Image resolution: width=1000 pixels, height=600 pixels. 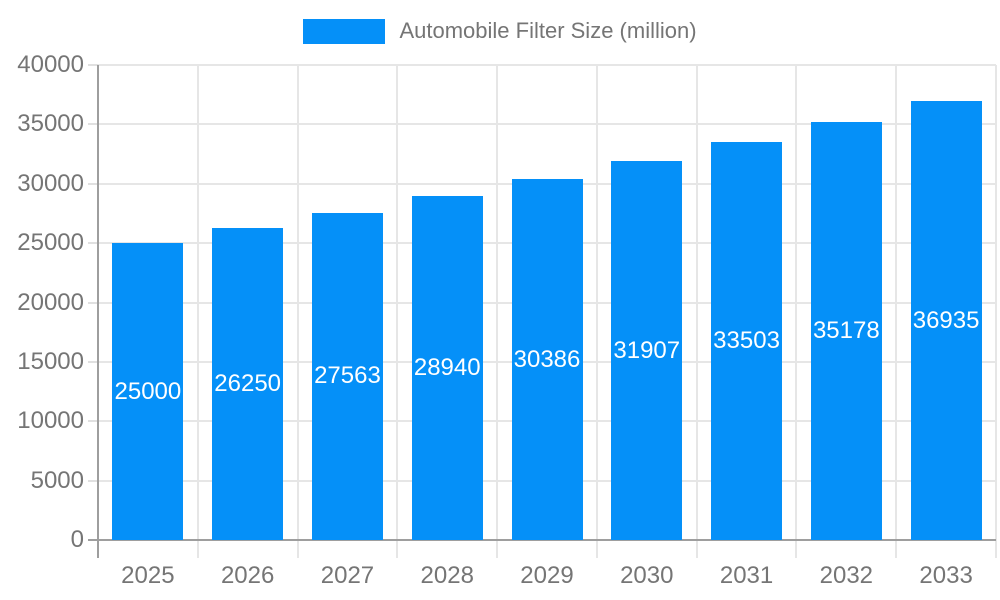 I want to click on x-axis-label: 2031, so click(x=746, y=575).